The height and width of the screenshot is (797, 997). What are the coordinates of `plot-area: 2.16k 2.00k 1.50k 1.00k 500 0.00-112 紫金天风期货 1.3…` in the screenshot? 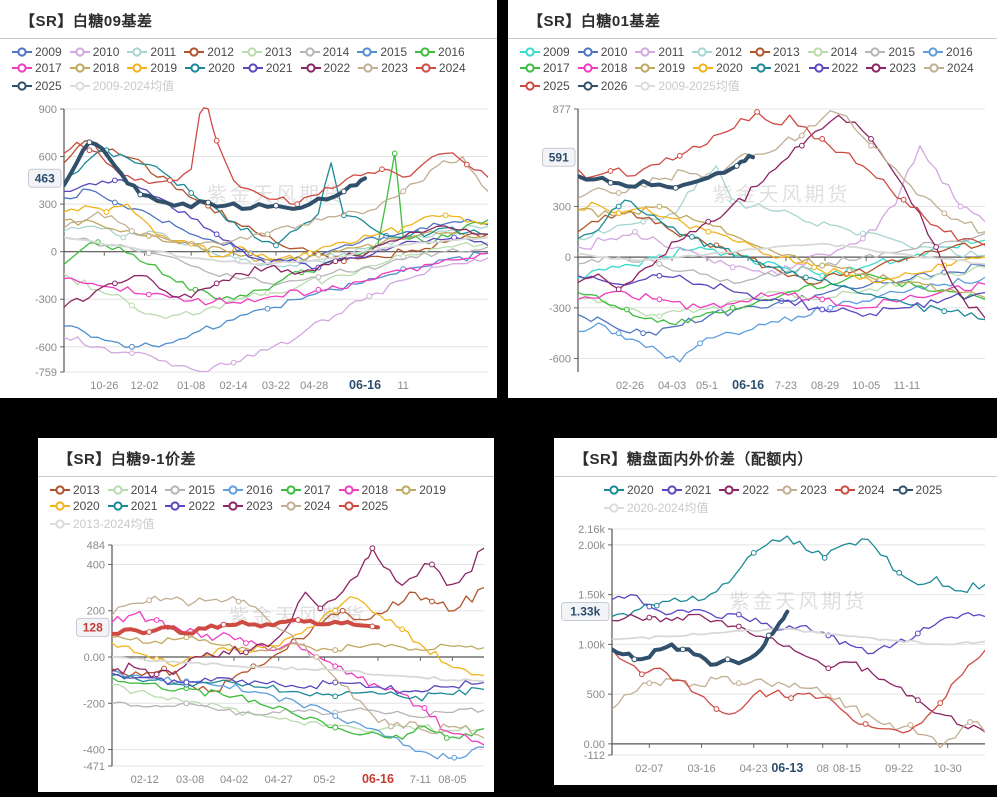 It's located at (775, 652).